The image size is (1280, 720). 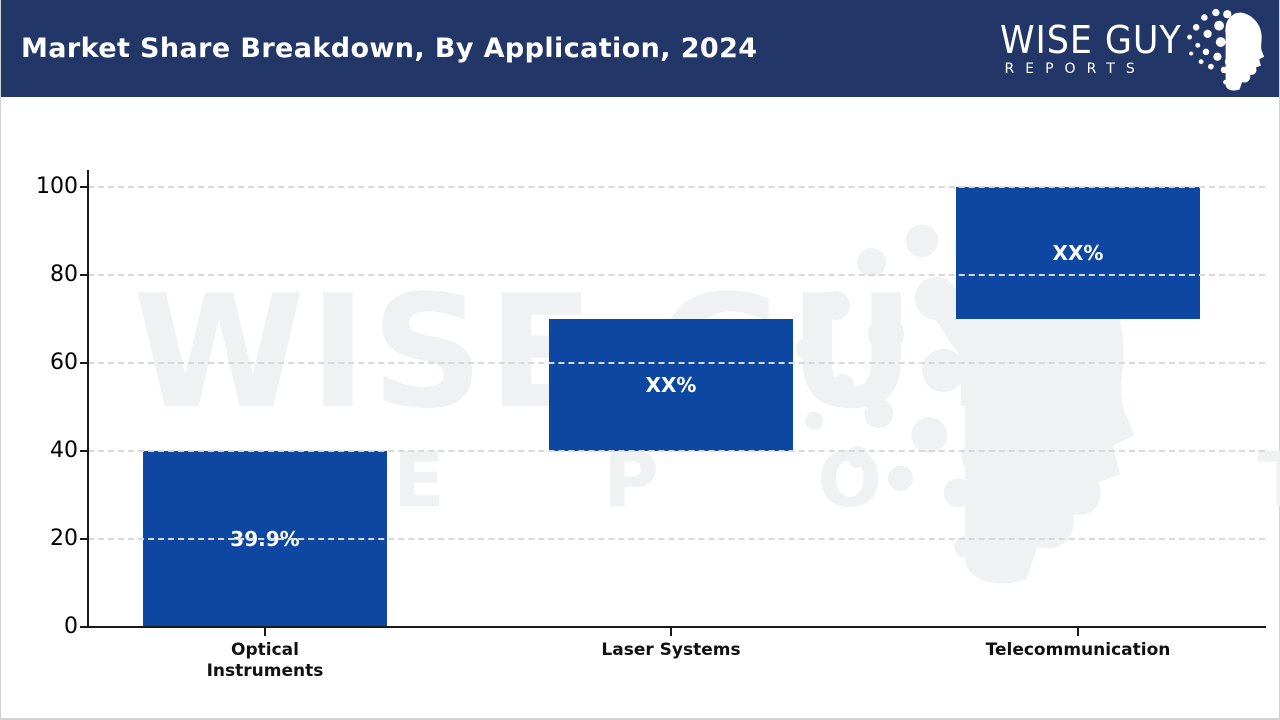 What do you see at coordinates (64, 362) in the screenshot?
I see `y-tick-label: 60` at bounding box center [64, 362].